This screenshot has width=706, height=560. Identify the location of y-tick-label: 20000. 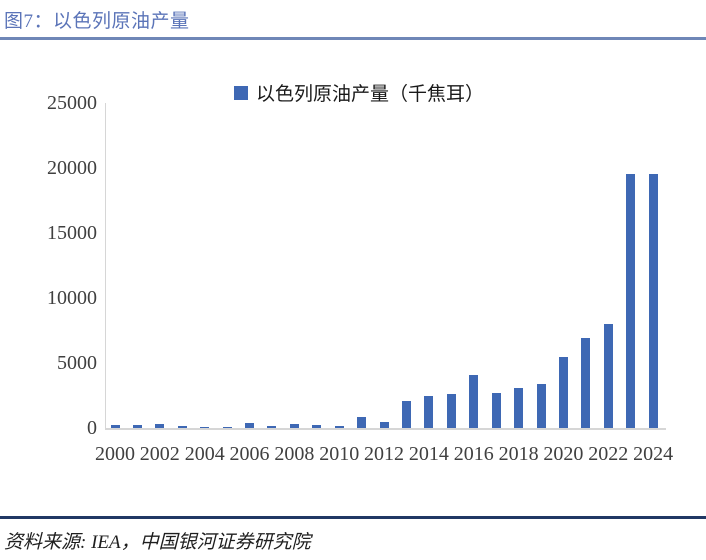
(72, 168).